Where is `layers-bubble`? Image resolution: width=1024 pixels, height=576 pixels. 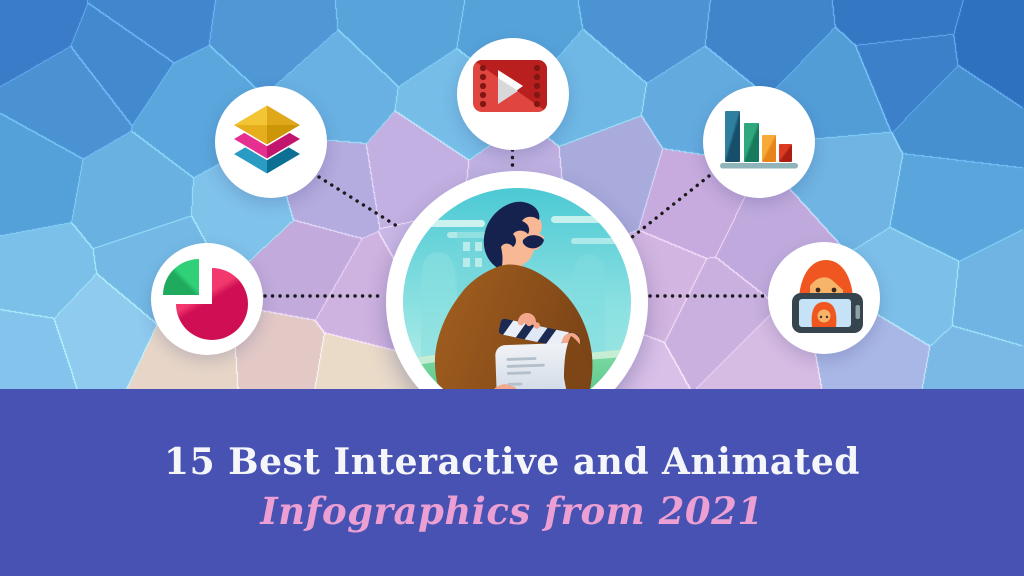 layers-bubble is located at coordinates (271, 142).